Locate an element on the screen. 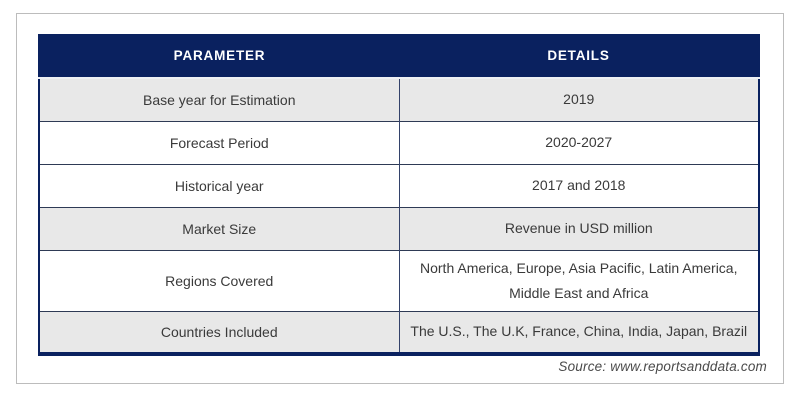 This screenshot has width=800, height=400. parameter-cell: Countries Included is located at coordinates (219, 332).